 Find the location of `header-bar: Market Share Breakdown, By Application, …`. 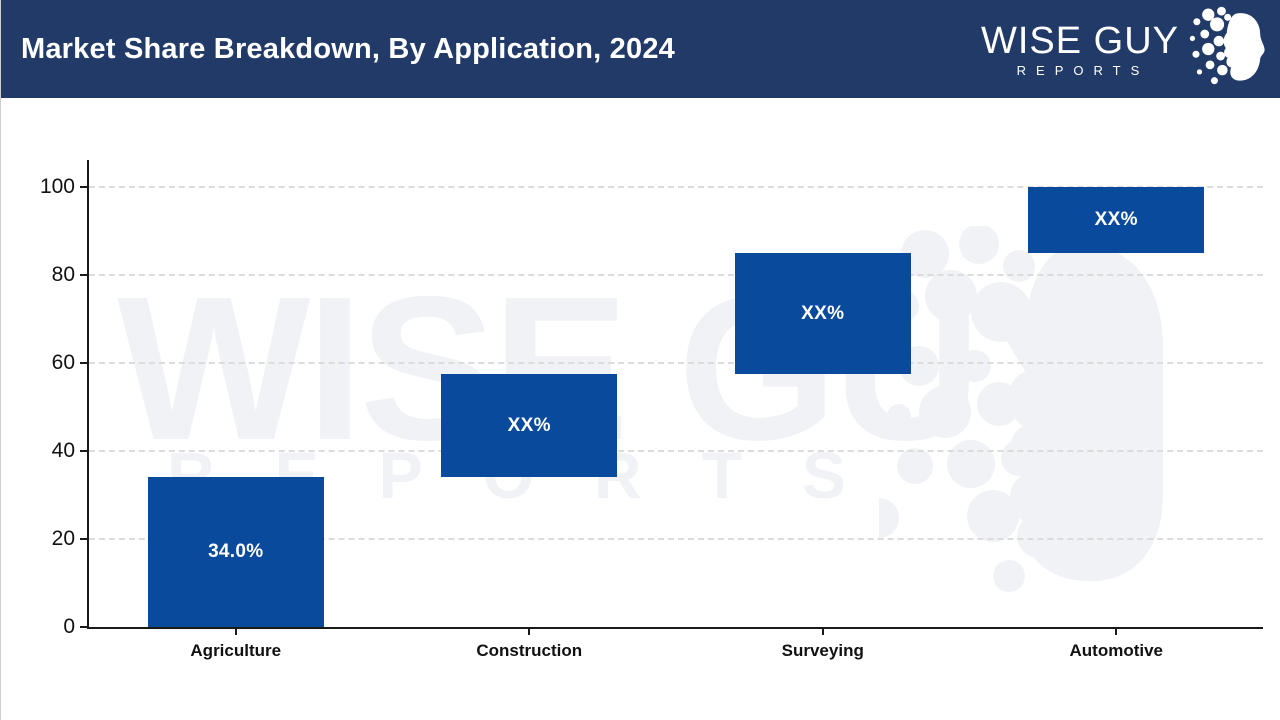

header-bar: Market Share Breakdown, By Application, … is located at coordinates (640, 49).